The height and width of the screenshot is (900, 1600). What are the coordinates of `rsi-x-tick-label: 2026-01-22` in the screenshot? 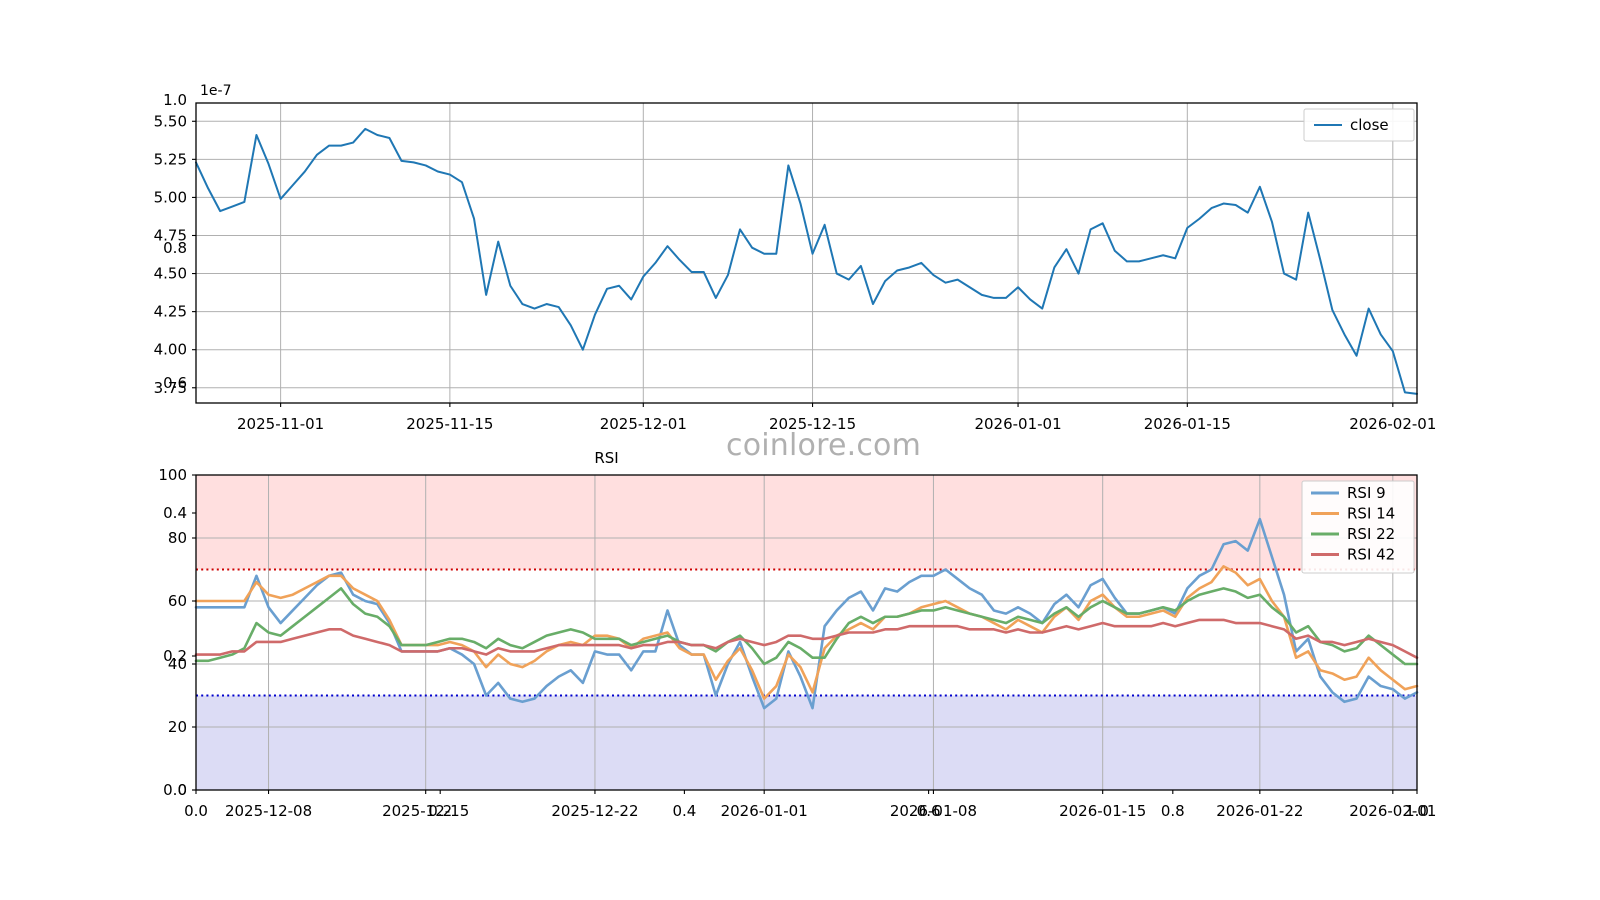 It's located at (1259, 811).